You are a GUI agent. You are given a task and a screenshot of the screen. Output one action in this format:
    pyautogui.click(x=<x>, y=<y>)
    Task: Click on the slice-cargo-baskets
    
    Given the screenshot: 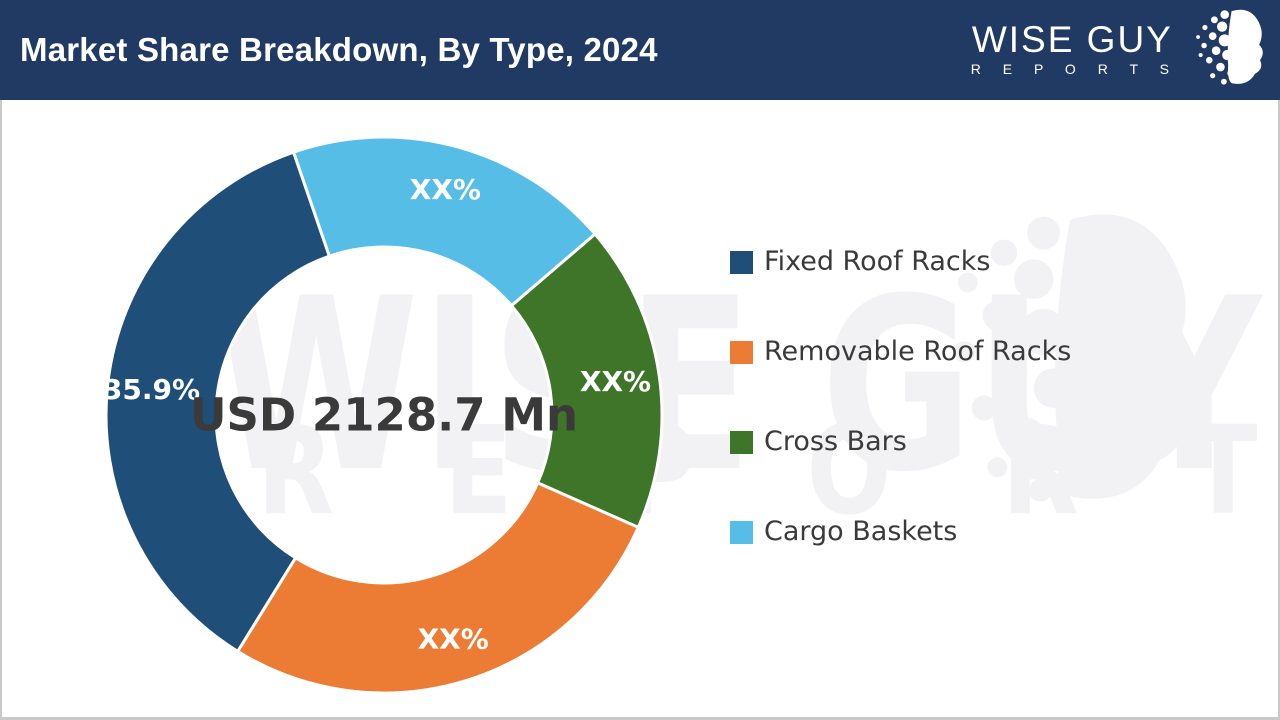 What is the action you would take?
    pyautogui.click(x=444, y=221)
    